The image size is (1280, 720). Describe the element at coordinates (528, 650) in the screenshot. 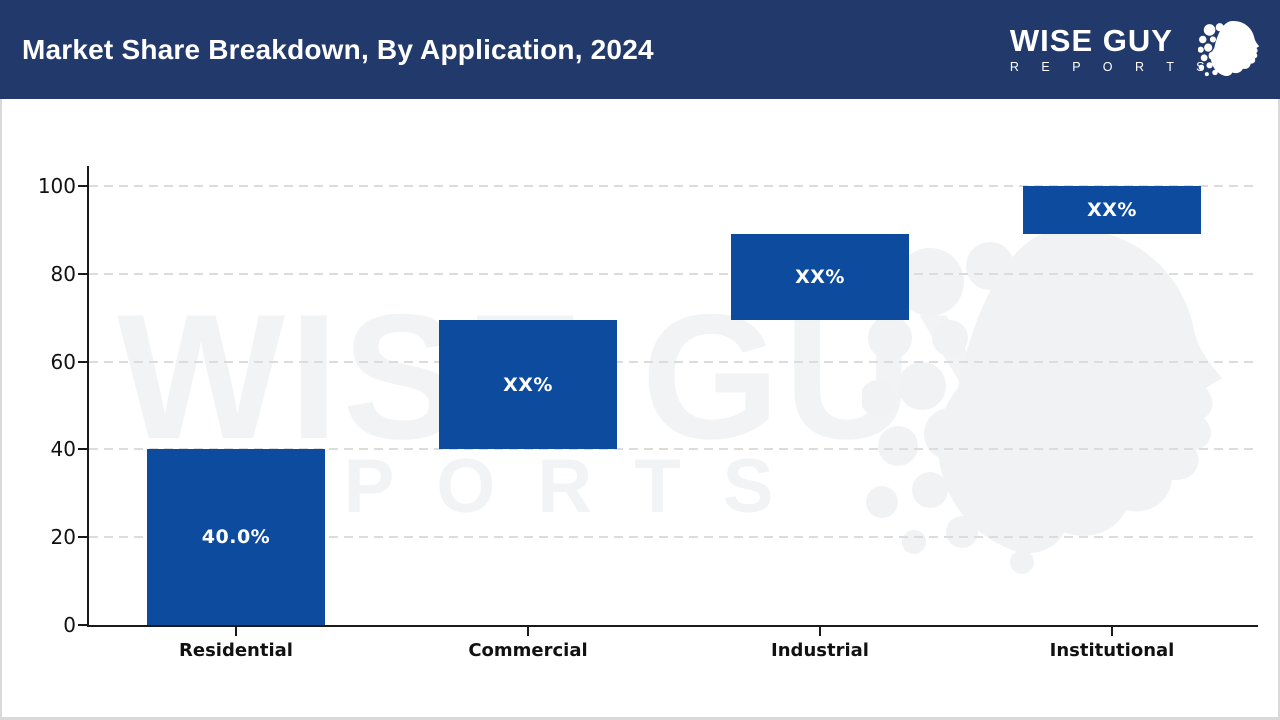

I see `x-tick-label-1: Commercial` at that location.